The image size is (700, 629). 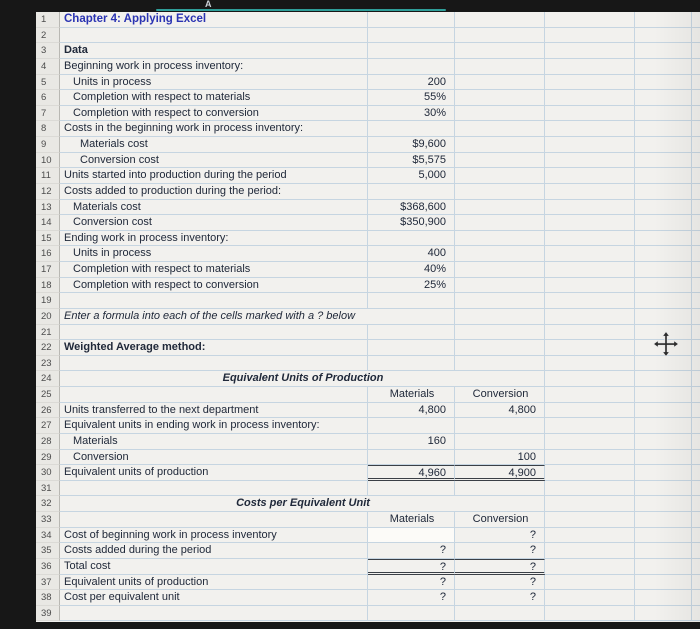 What do you see at coordinates (48, 410) in the screenshot?
I see `row-header-26: 26` at bounding box center [48, 410].